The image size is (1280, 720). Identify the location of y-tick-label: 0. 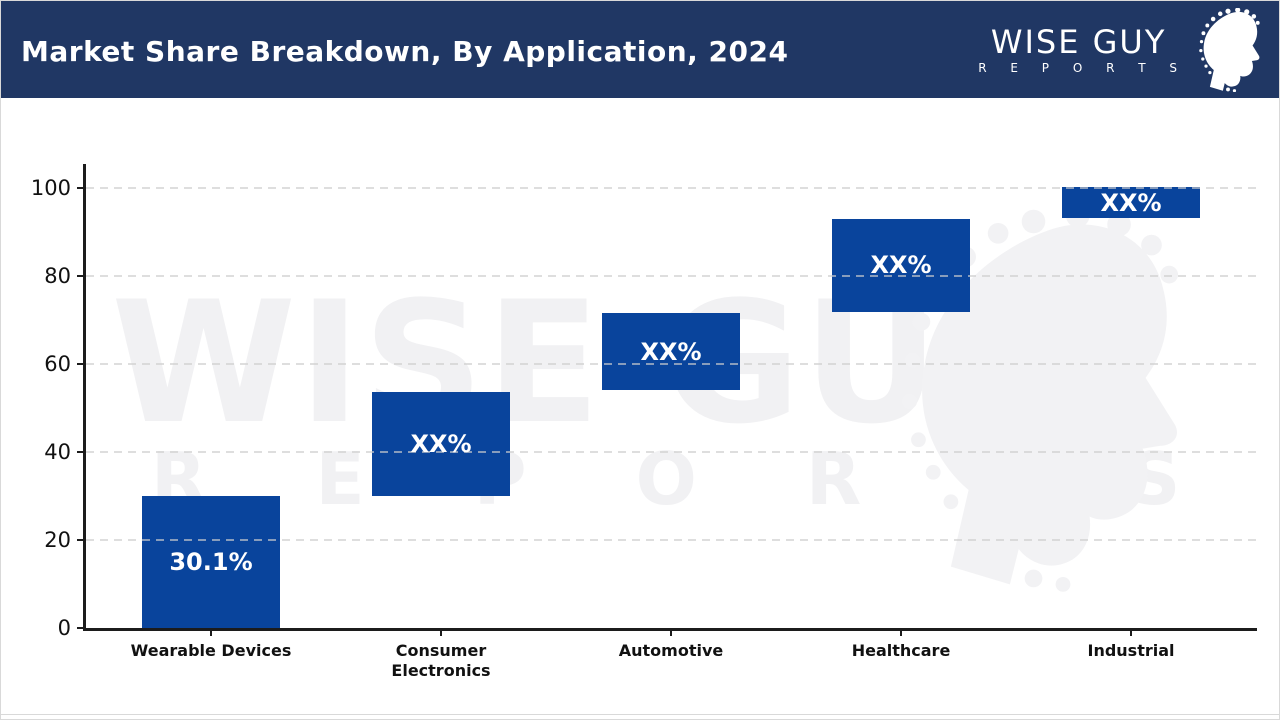
(64, 628).